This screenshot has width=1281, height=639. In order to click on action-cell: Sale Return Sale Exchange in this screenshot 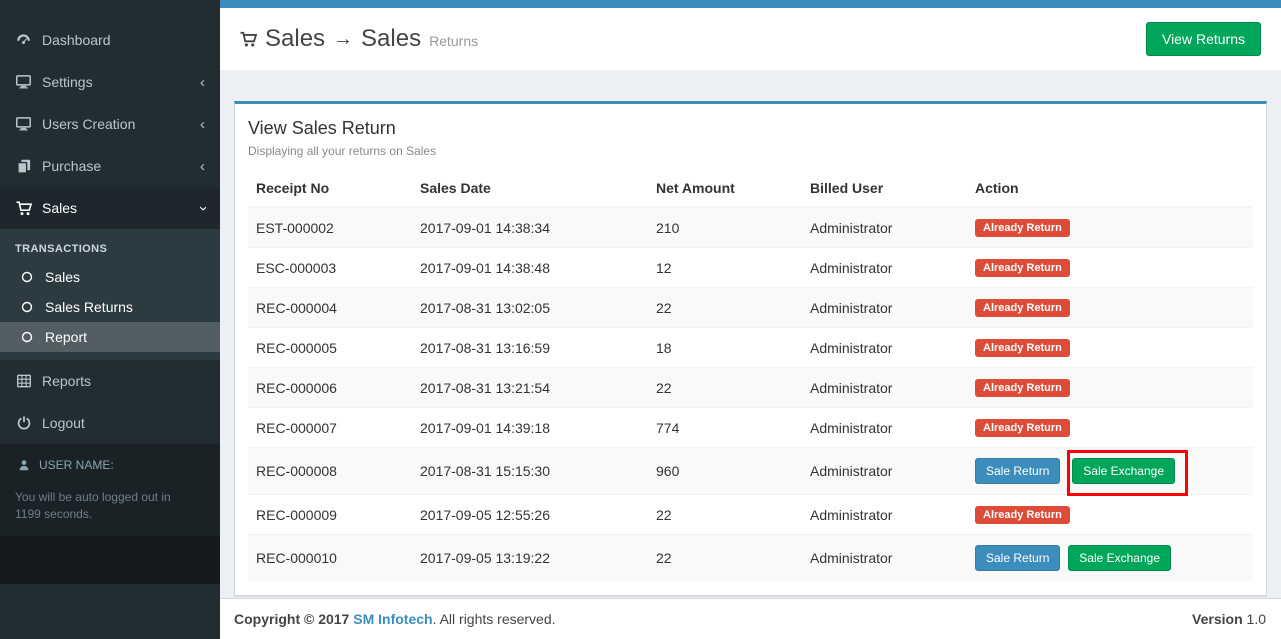, I will do `click(1110, 557)`.